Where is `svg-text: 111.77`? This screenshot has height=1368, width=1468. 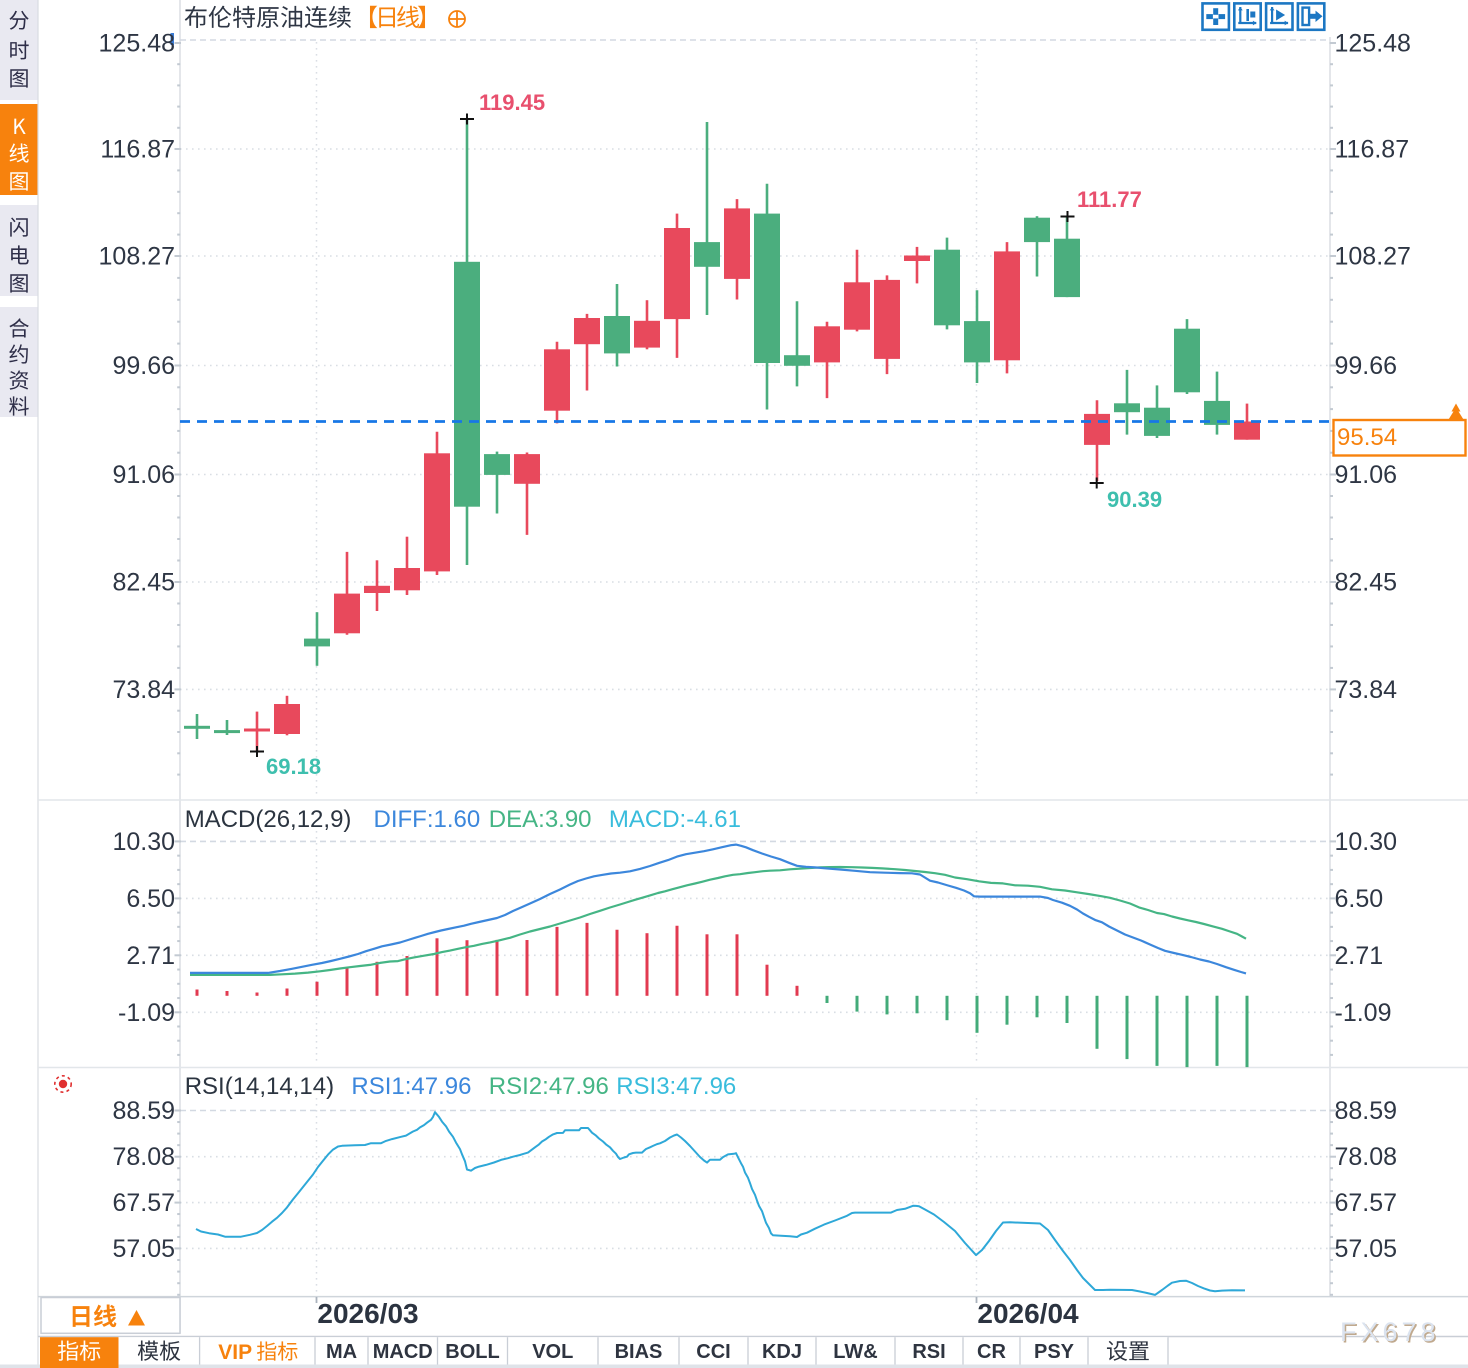 svg-text: 111.77 is located at coordinates (1109, 199).